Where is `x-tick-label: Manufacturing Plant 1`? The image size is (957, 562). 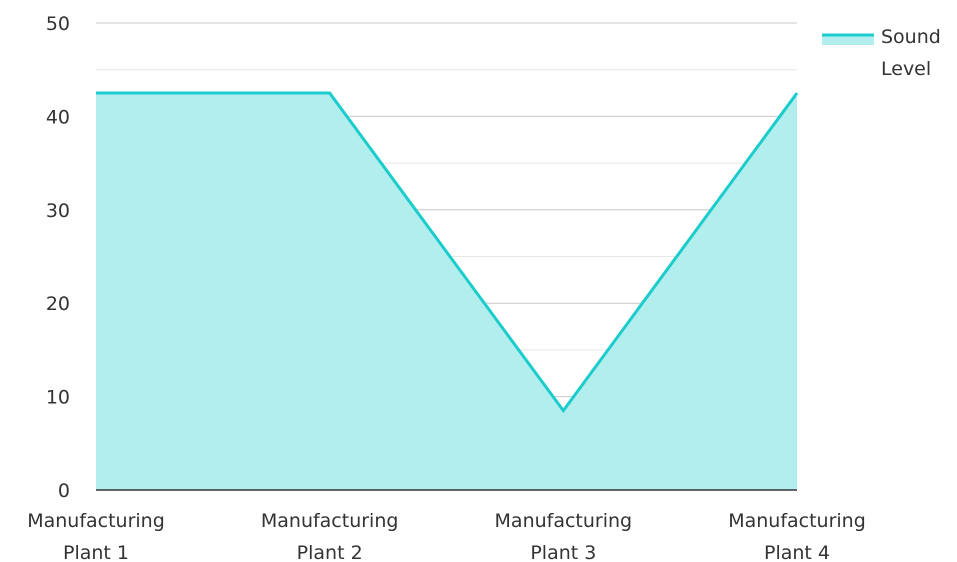 x-tick-label: Manufacturing Plant 1 is located at coordinates (96, 536).